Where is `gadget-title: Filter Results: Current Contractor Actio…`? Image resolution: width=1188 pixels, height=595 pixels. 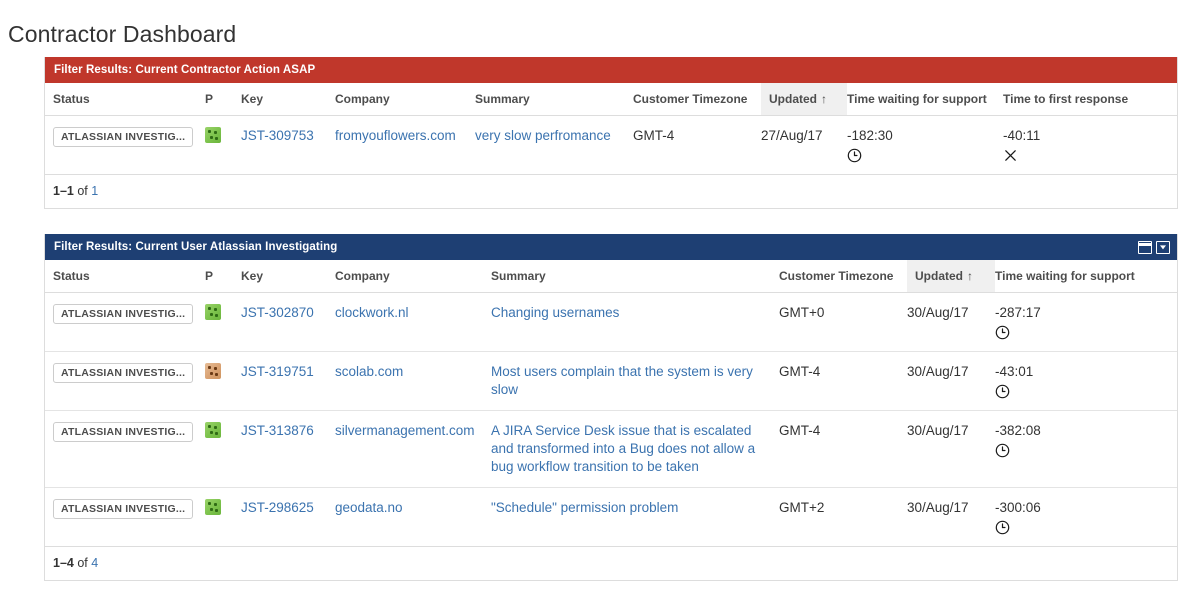 gadget-title: Filter Results: Current Contractor Actio… is located at coordinates (185, 70).